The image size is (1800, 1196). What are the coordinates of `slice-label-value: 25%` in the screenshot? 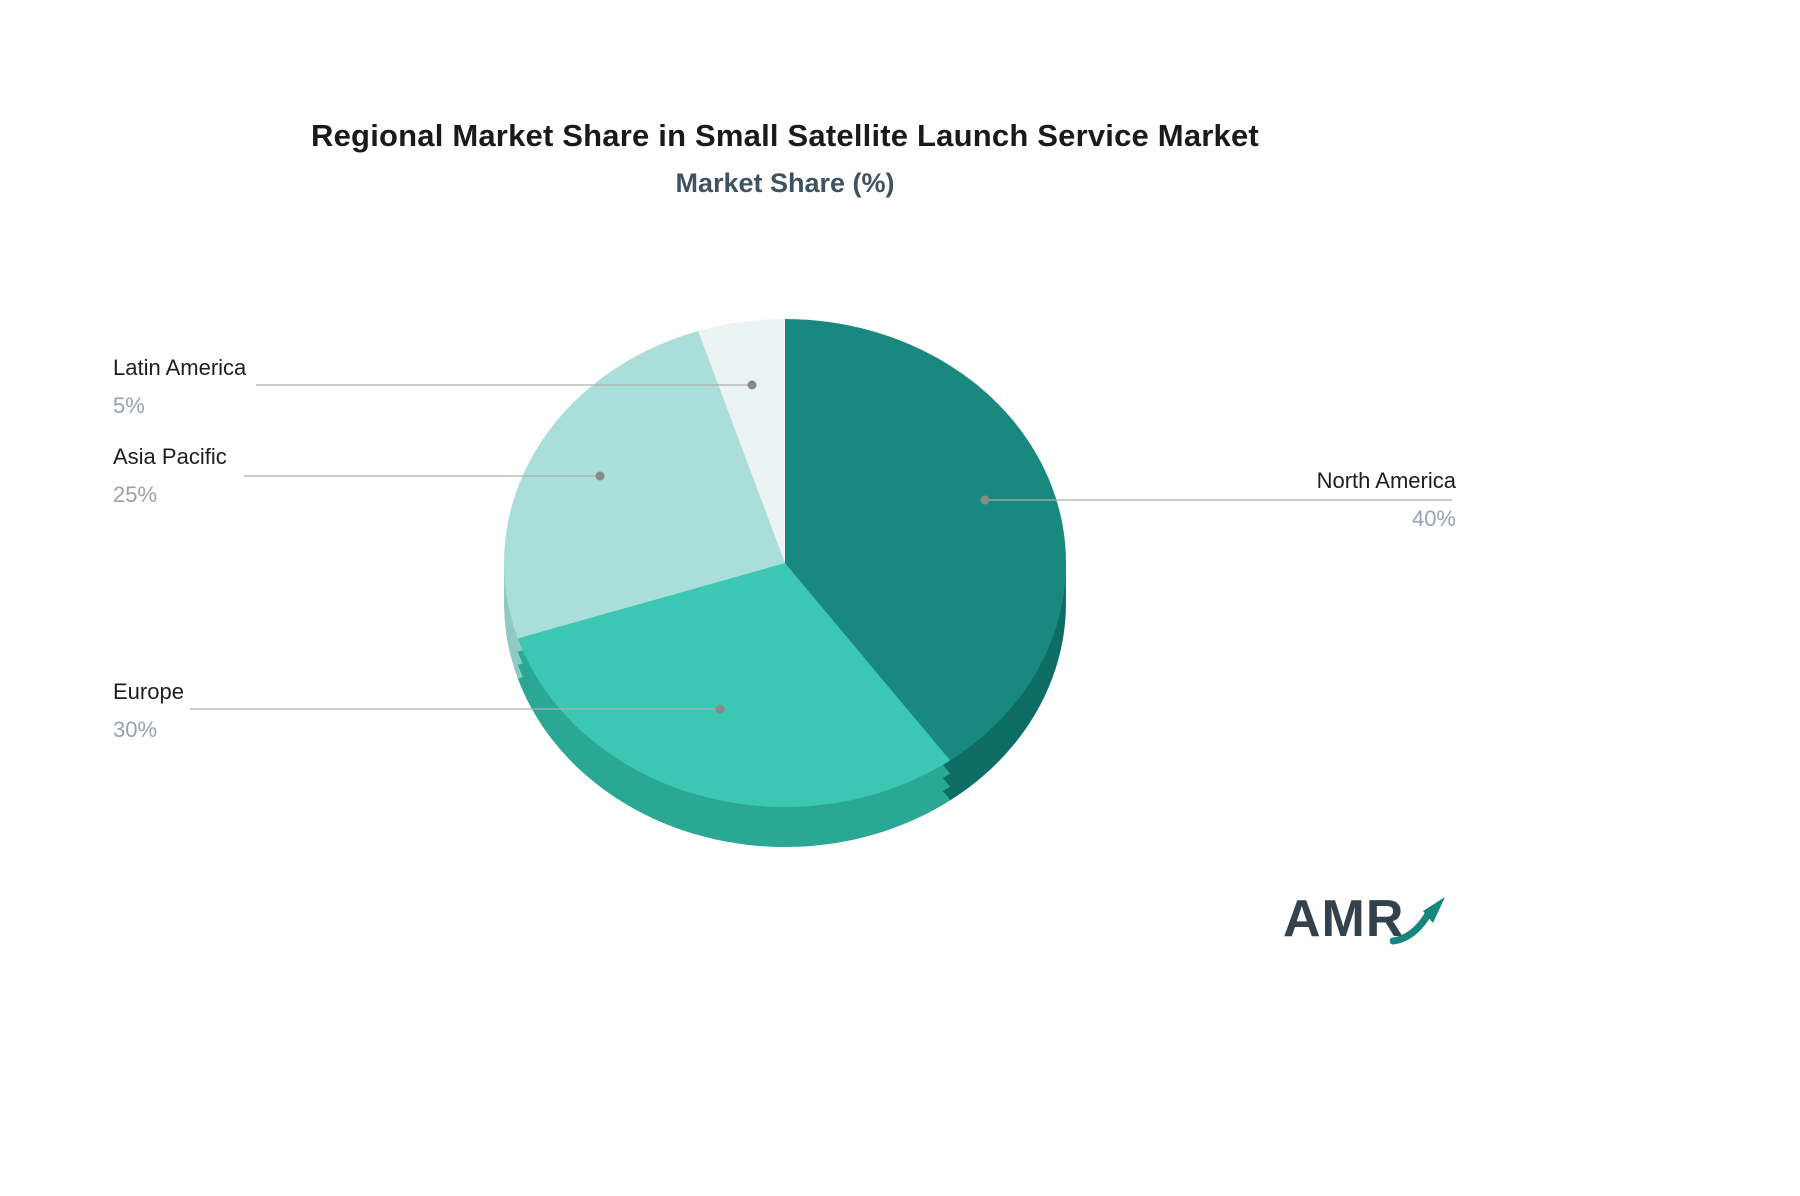 It's located at (135, 494).